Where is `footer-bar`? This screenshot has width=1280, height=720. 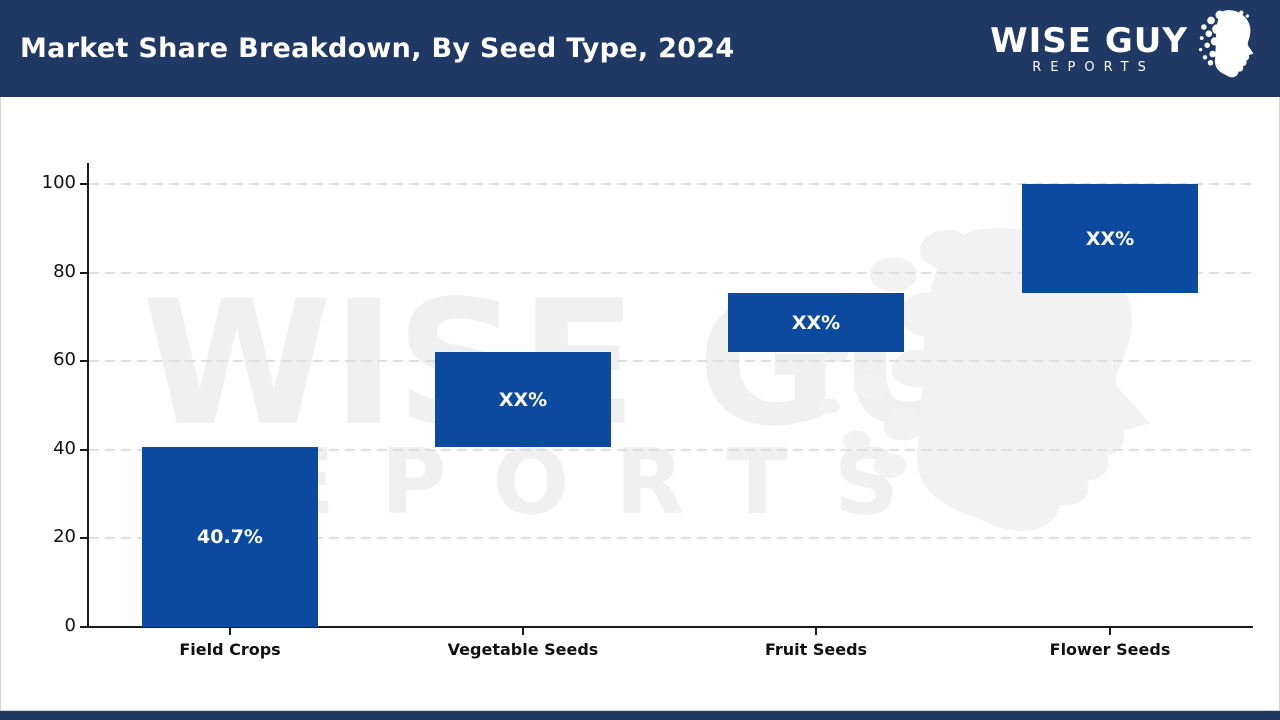
footer-bar is located at coordinates (640, 715).